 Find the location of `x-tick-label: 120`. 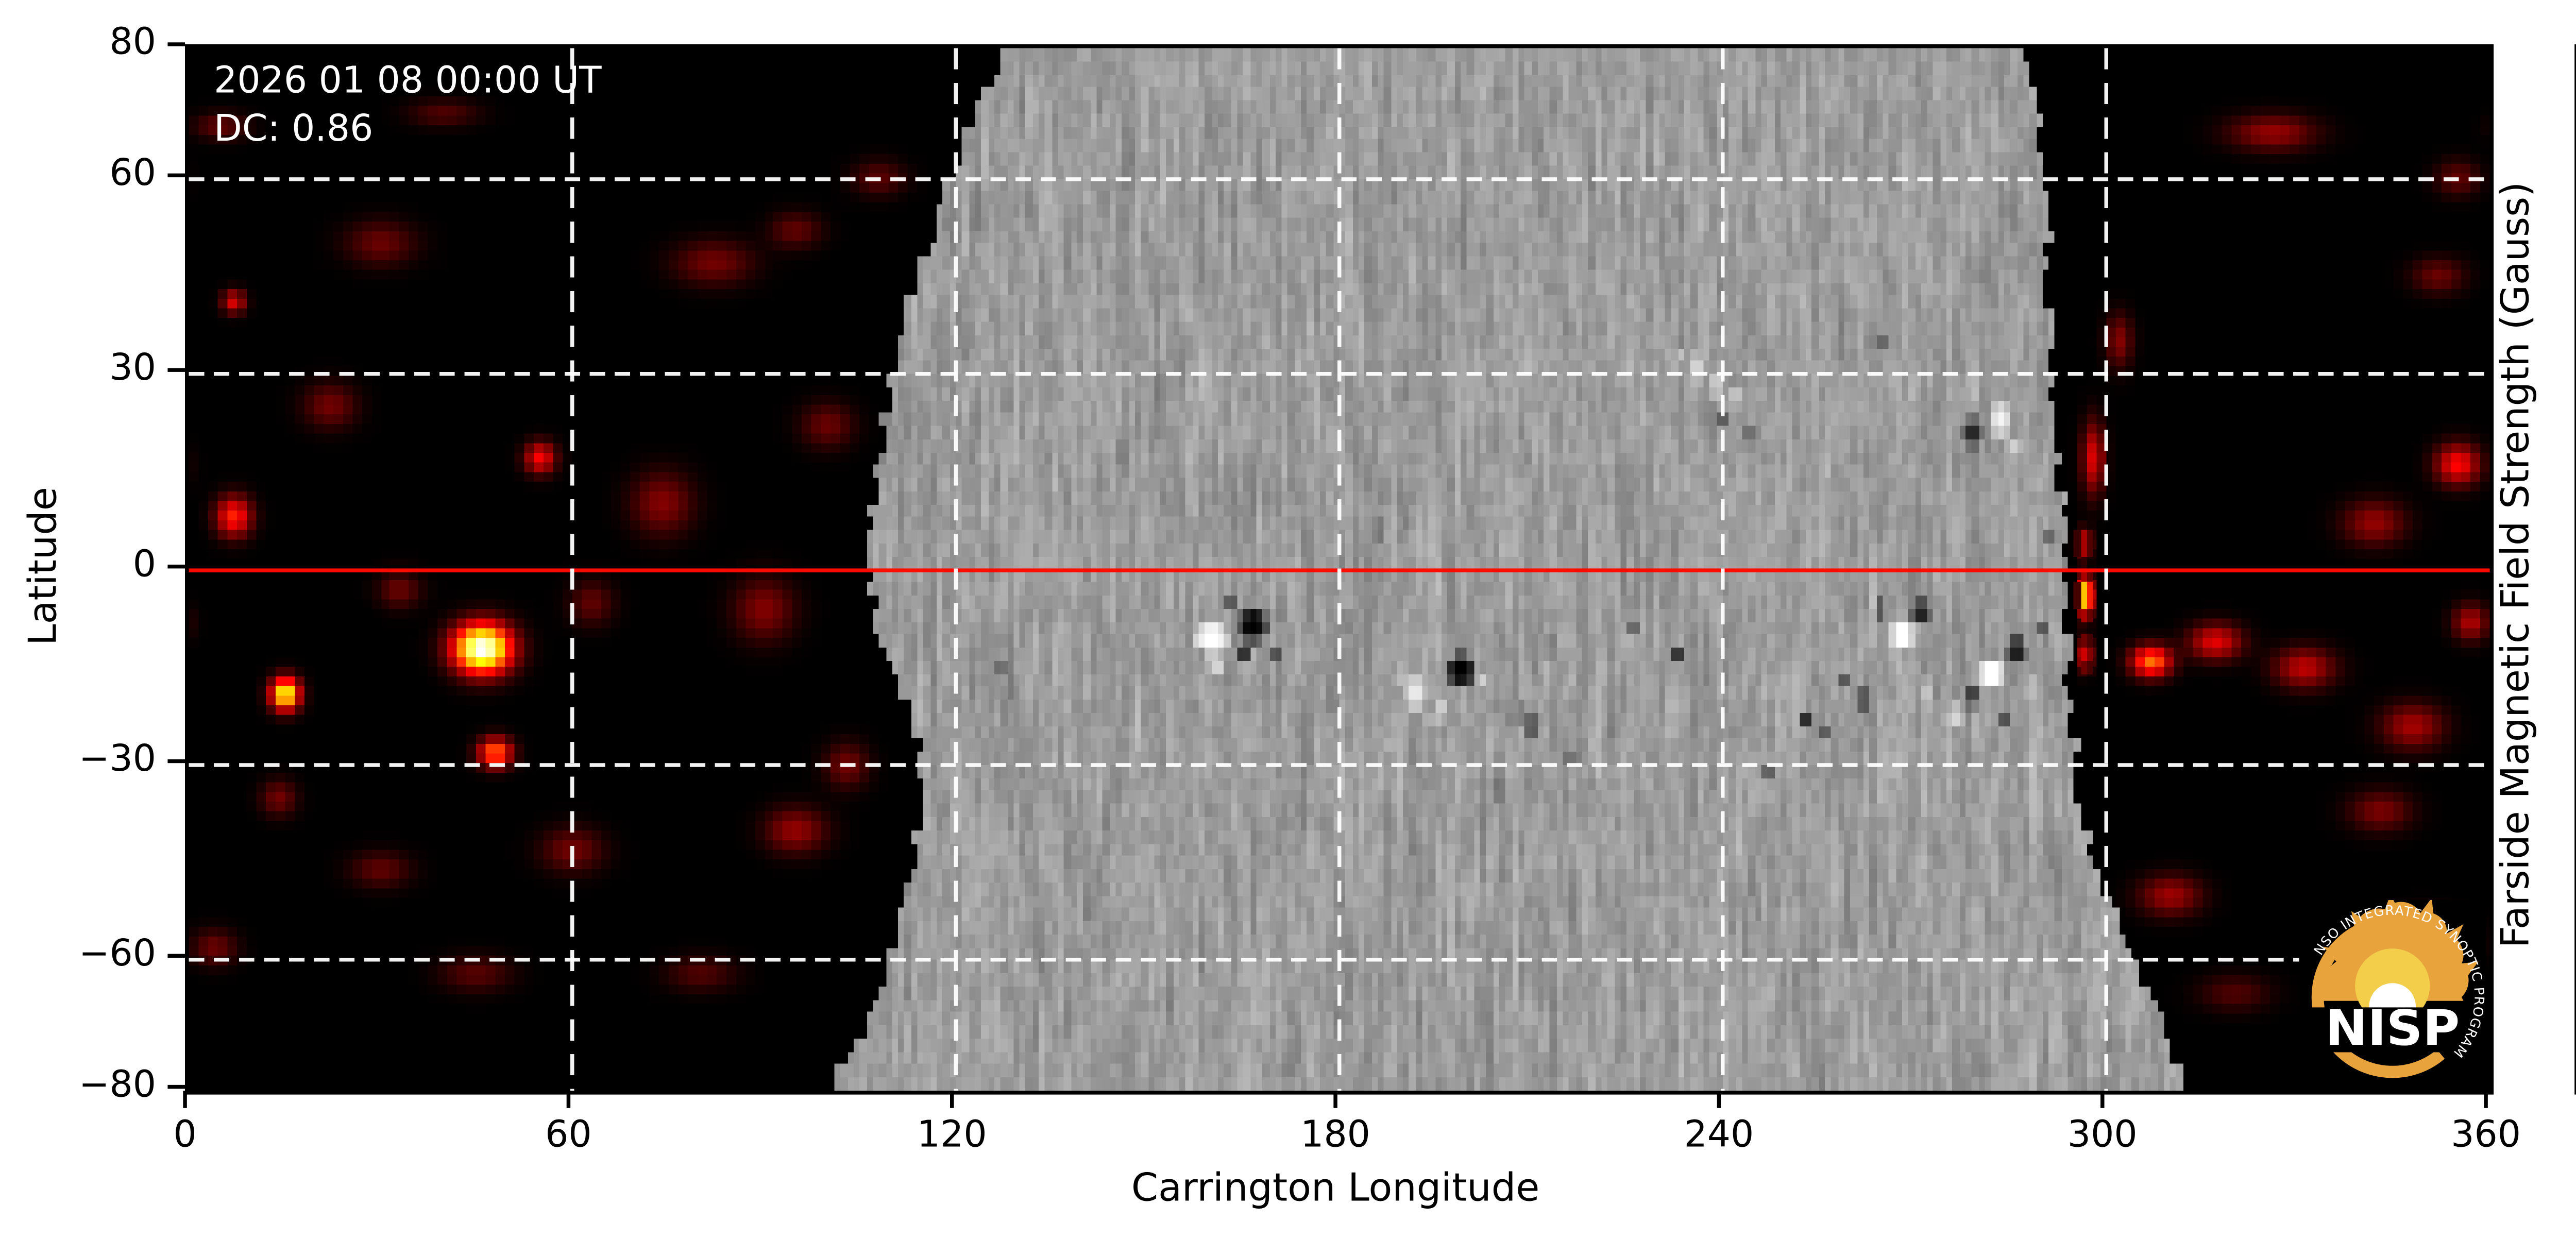

x-tick-label: 120 is located at coordinates (952, 1135).